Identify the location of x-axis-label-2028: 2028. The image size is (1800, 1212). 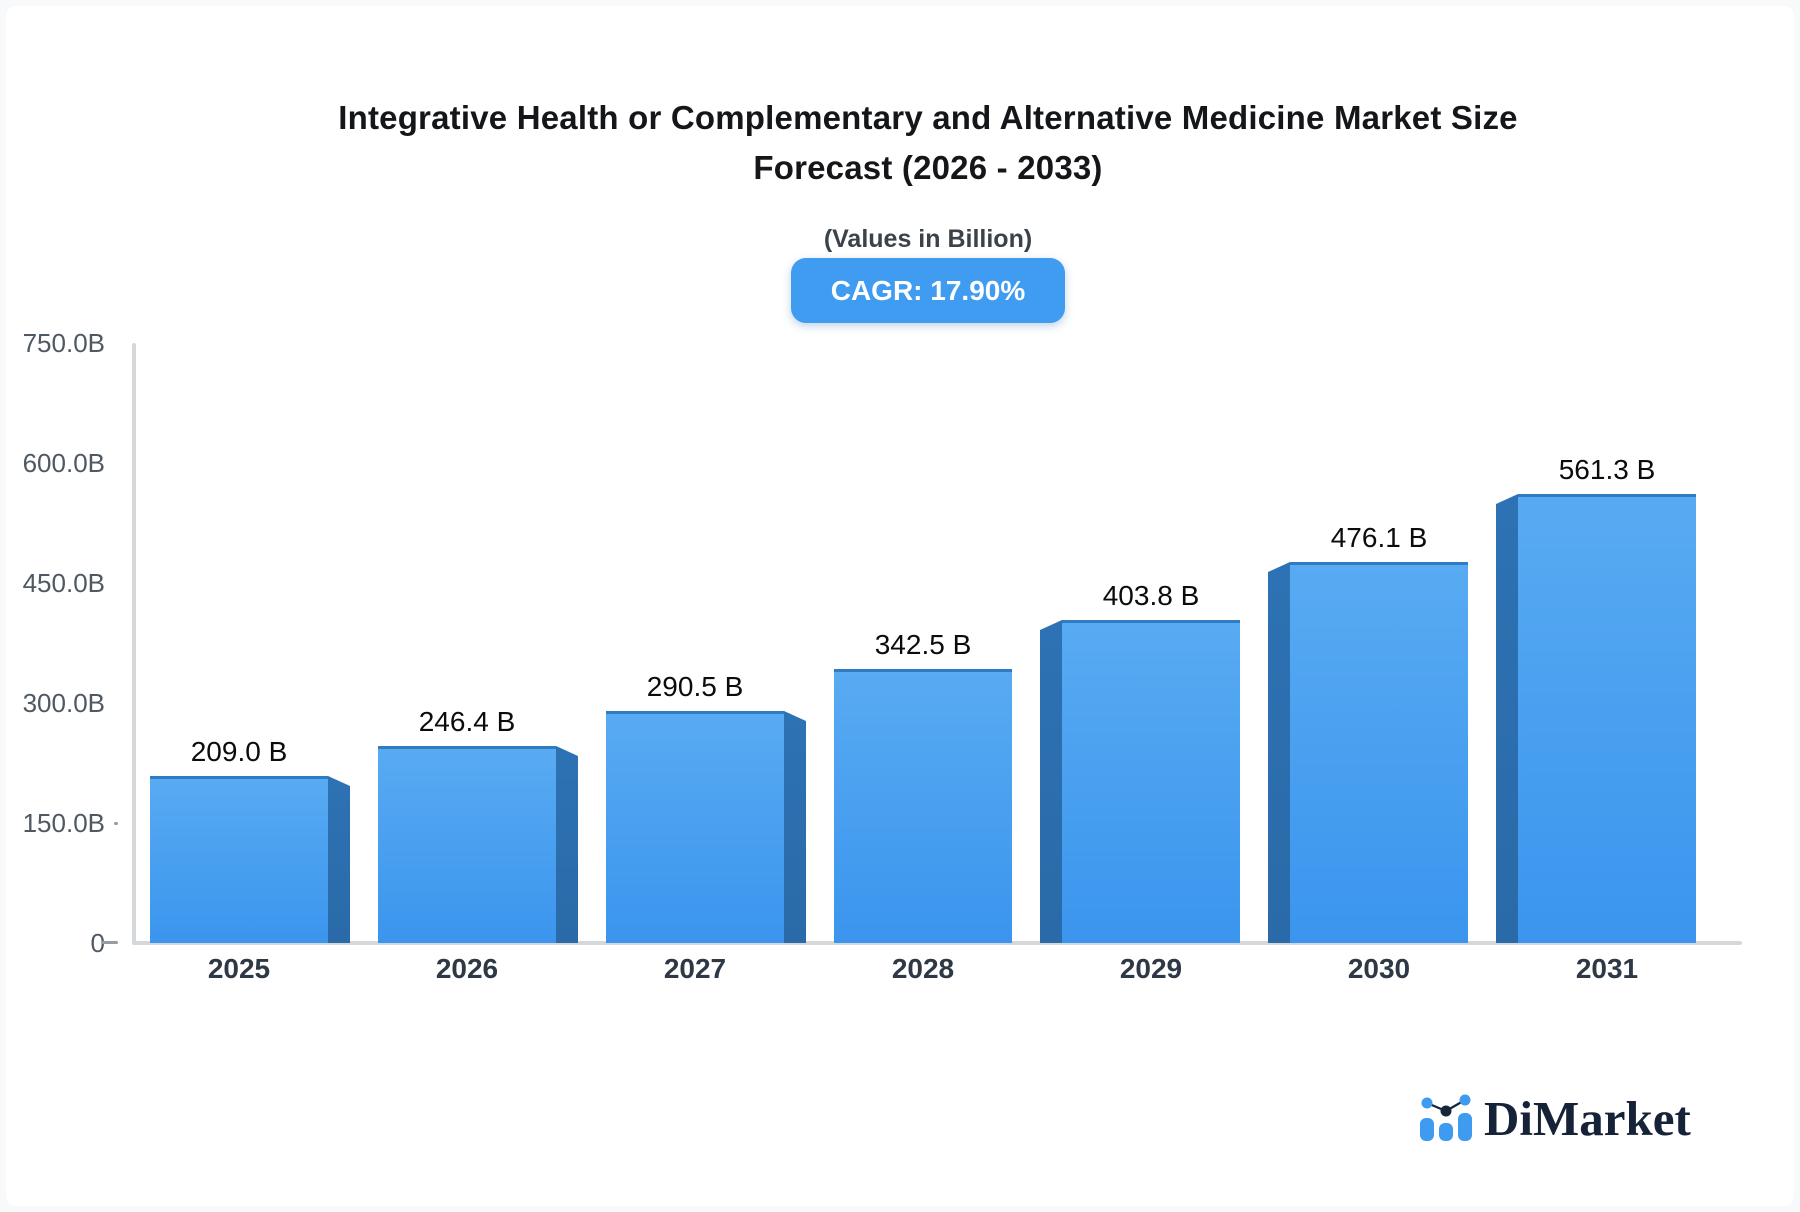
(923, 968).